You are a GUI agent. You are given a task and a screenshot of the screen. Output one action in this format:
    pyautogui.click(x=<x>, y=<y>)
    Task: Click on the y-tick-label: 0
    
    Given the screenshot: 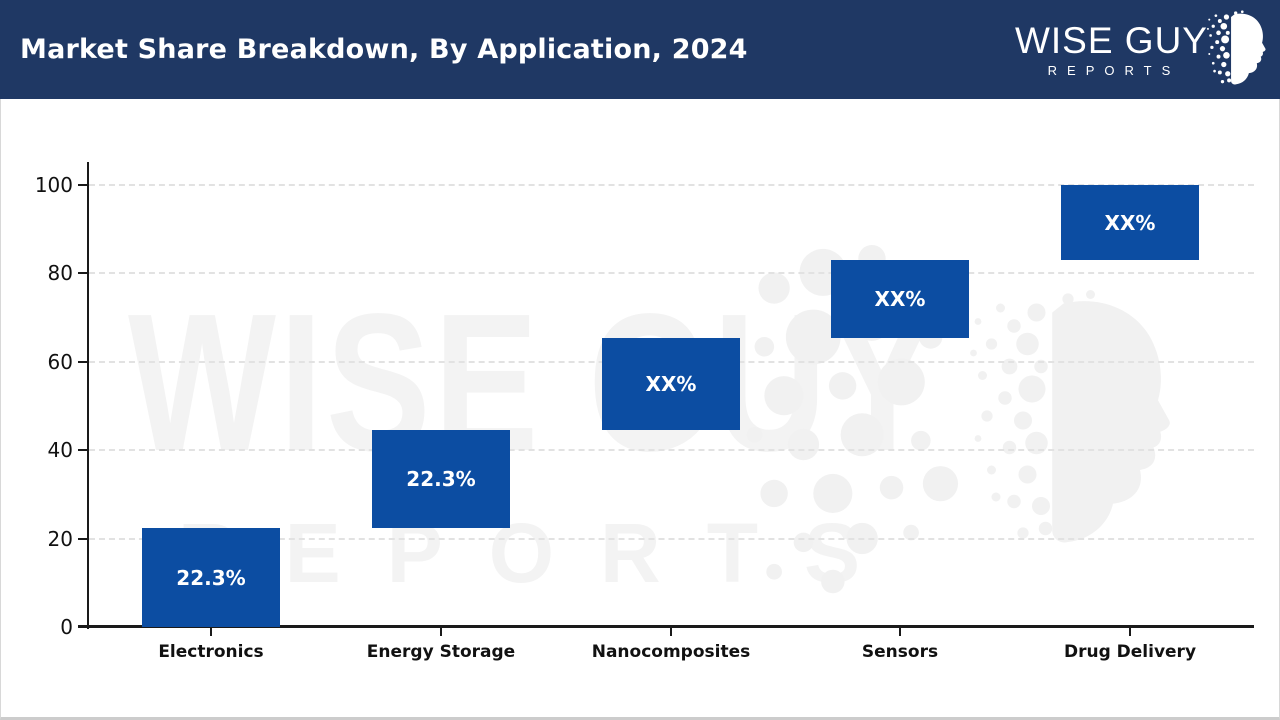 What is the action you would take?
    pyautogui.click(x=66, y=627)
    